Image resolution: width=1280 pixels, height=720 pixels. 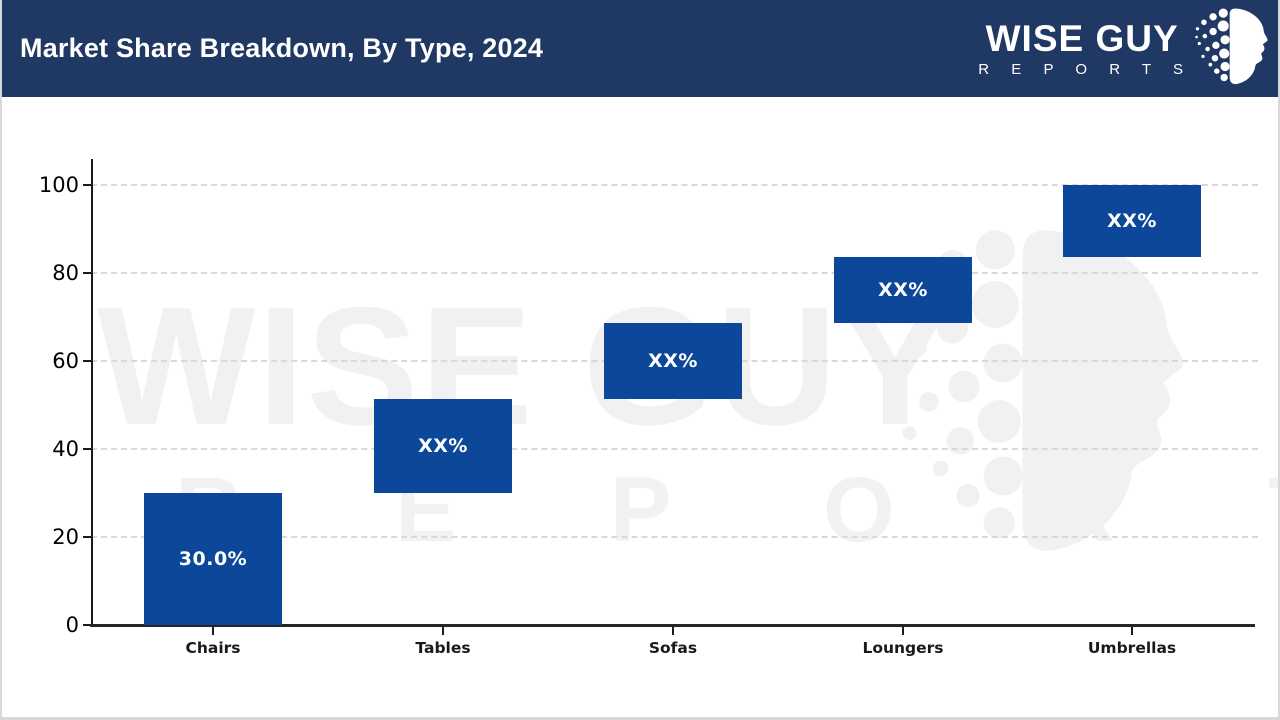 What do you see at coordinates (1132, 648) in the screenshot?
I see `x-category-label-umbrellas: Umbrellas` at bounding box center [1132, 648].